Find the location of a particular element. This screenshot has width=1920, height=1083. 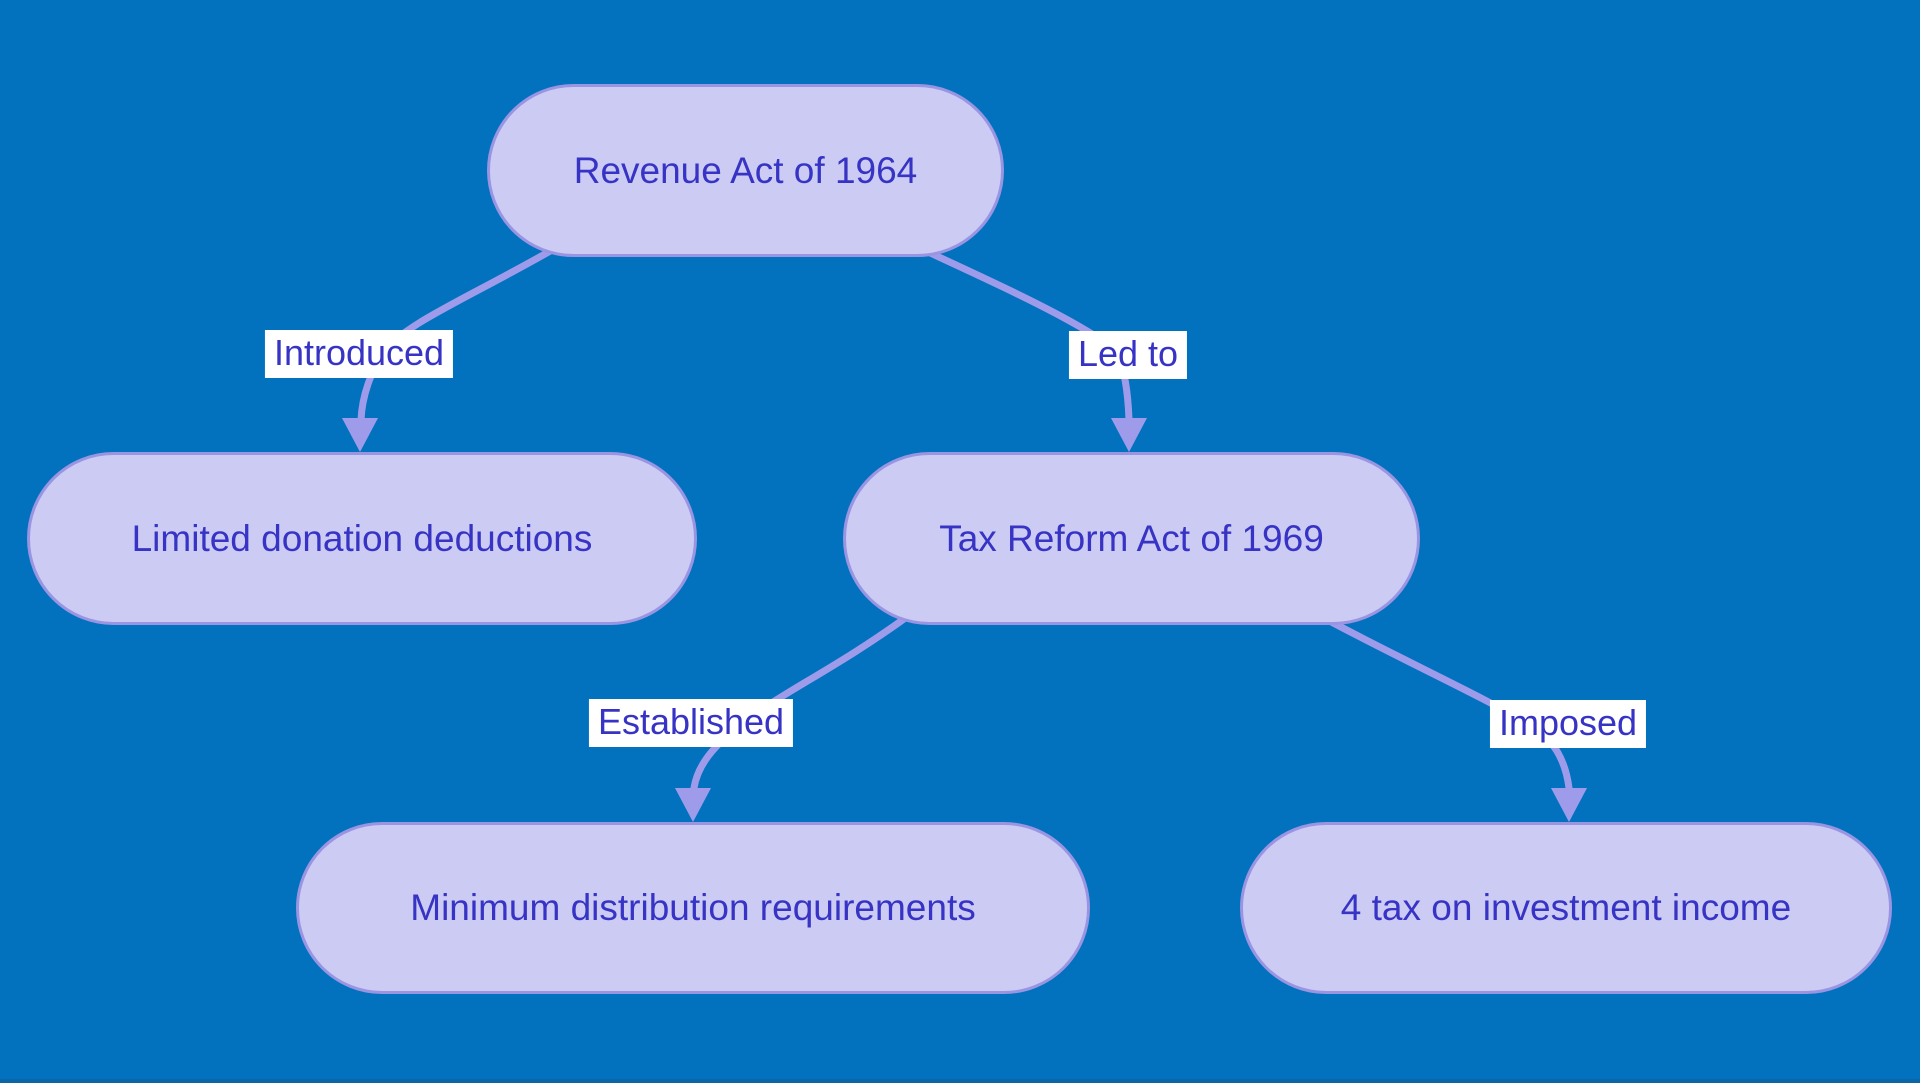

arrowhead-led-to is located at coordinates (1129, 435).